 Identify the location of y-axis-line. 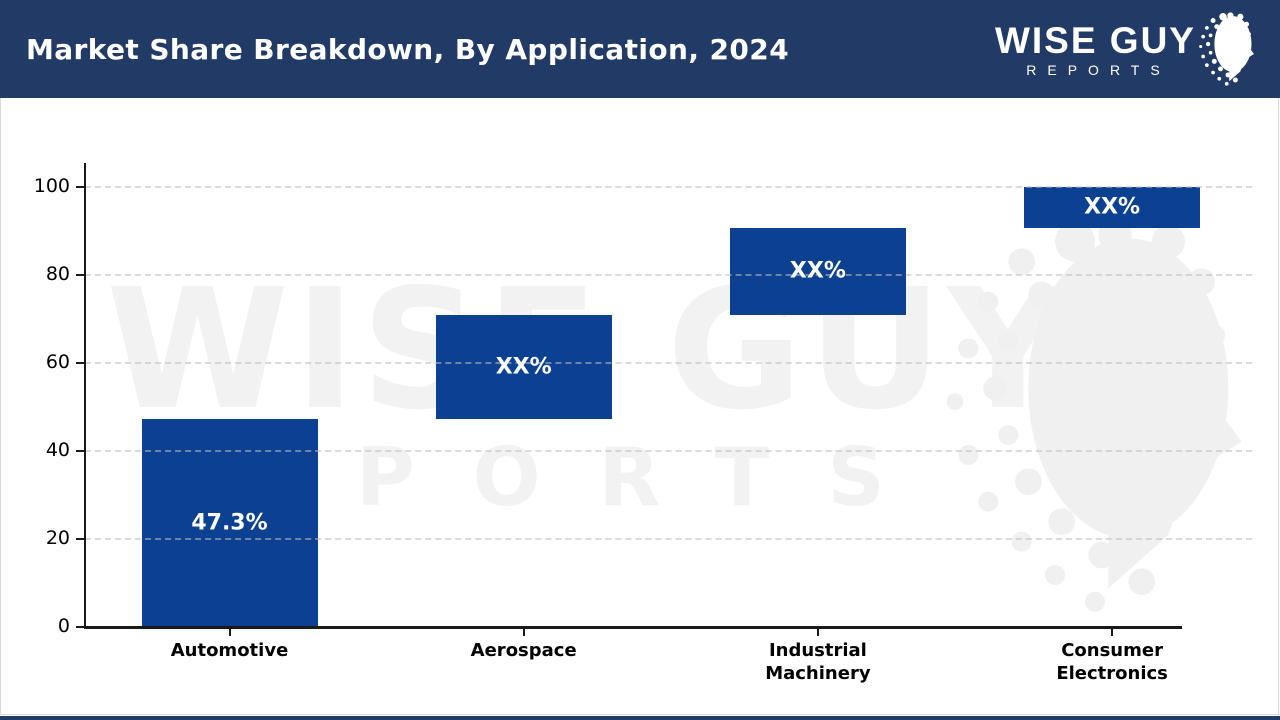
(85, 396).